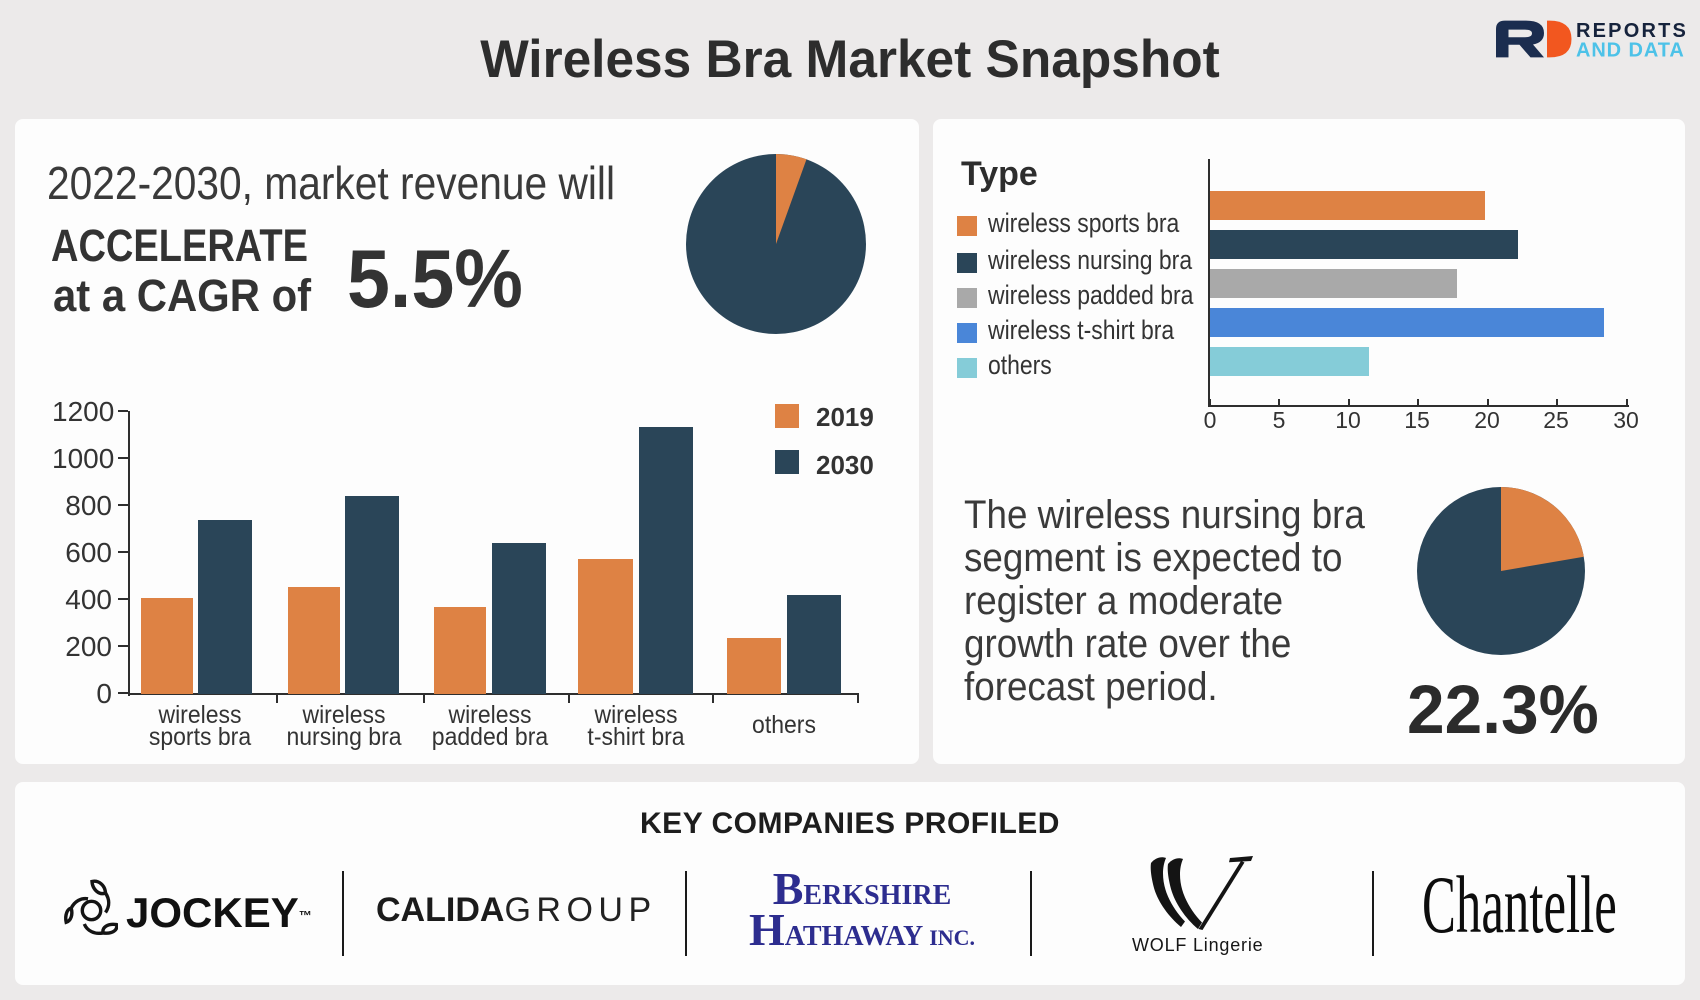 The height and width of the screenshot is (1000, 1700). I want to click on svg-text: REPORTS, so click(1632, 31).